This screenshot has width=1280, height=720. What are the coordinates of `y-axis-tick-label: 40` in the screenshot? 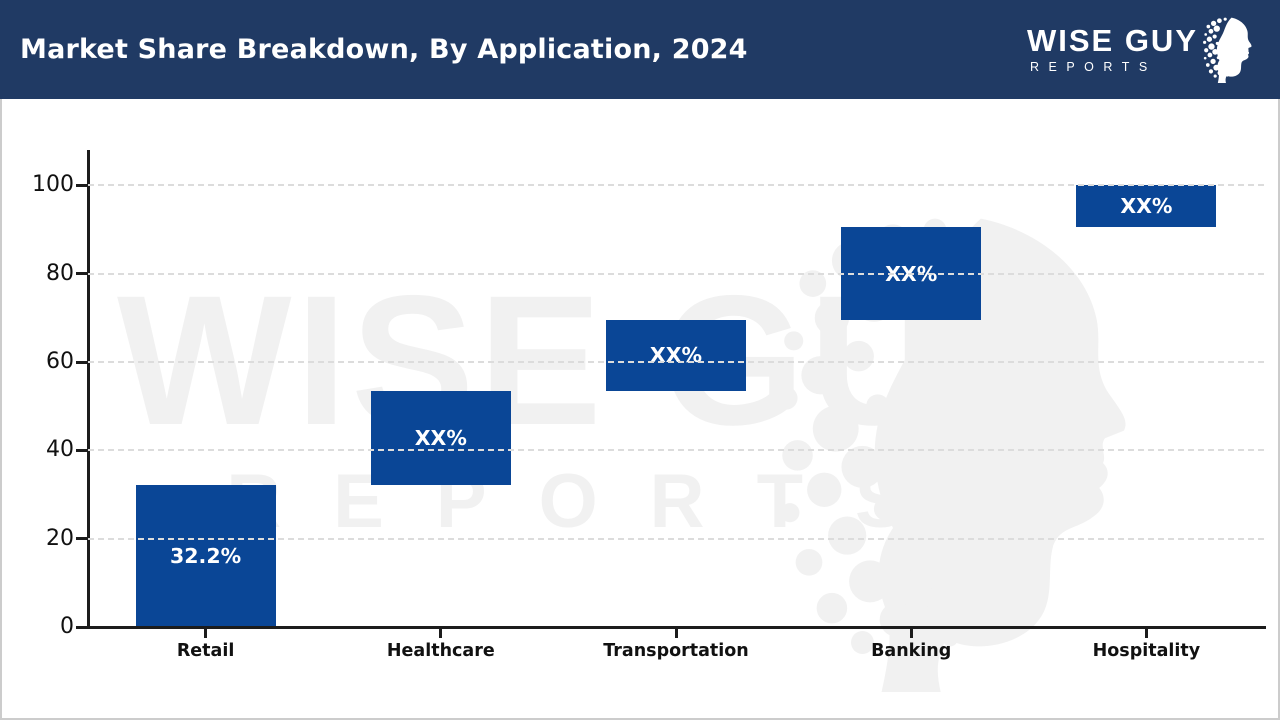 It's located at (60, 450).